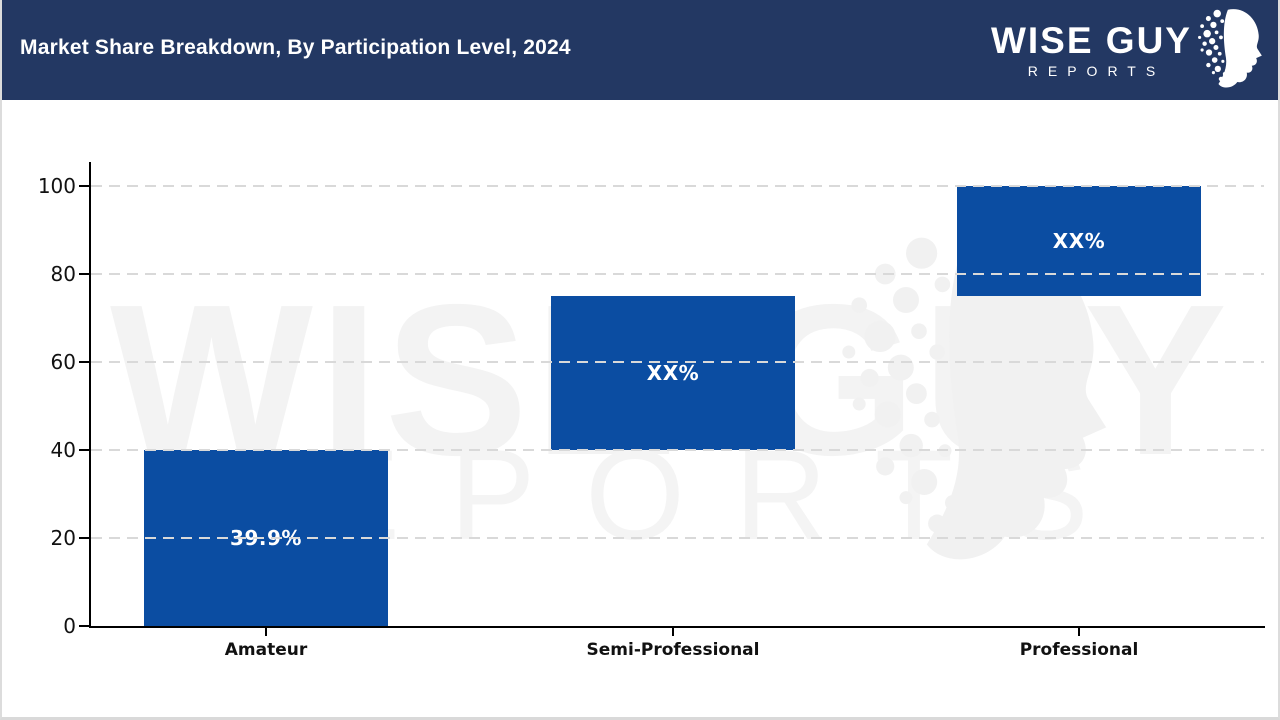 This screenshot has width=1280, height=720. Describe the element at coordinates (63, 538) in the screenshot. I see `y-tick-label-20: 20` at that location.